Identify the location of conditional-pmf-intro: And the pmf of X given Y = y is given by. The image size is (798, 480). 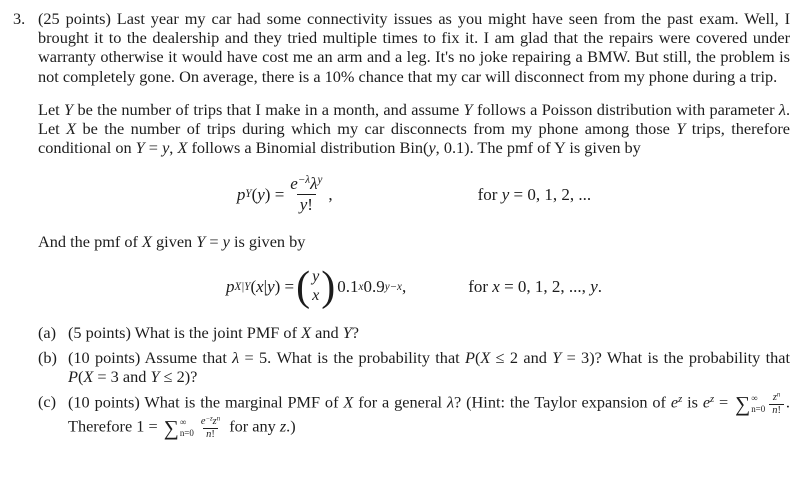
(172, 242).